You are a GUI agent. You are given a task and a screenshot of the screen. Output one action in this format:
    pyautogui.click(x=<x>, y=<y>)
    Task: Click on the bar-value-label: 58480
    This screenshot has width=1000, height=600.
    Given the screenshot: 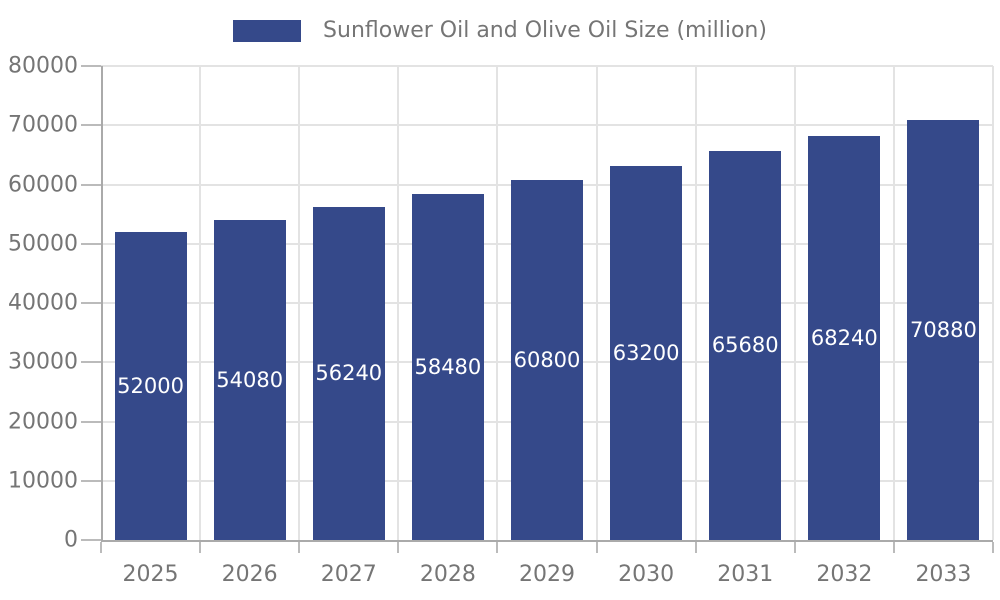 What is the action you would take?
    pyautogui.click(x=448, y=366)
    